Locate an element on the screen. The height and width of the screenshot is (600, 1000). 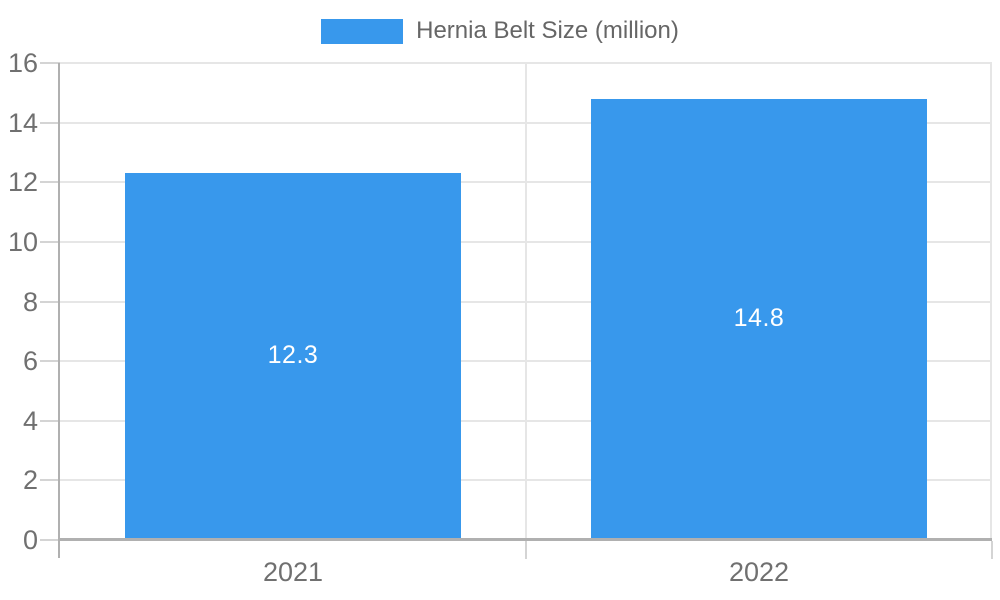
x-axis-label: 2022 is located at coordinates (759, 572).